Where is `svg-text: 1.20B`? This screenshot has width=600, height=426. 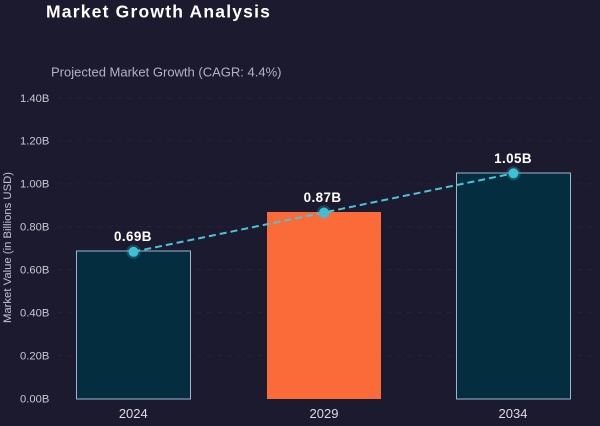
svg-text: 1.20B is located at coordinates (34, 142).